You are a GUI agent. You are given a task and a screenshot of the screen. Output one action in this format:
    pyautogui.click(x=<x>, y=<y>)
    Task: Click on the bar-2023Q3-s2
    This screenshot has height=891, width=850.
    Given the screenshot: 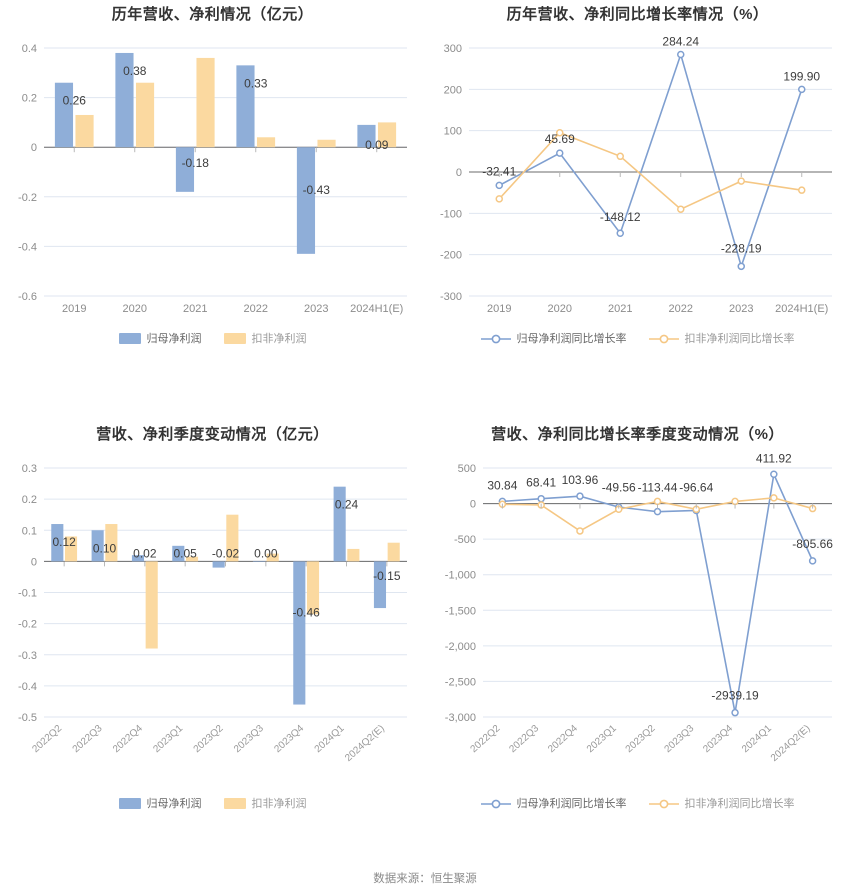 What is the action you would take?
    pyautogui.click(x=272, y=557)
    